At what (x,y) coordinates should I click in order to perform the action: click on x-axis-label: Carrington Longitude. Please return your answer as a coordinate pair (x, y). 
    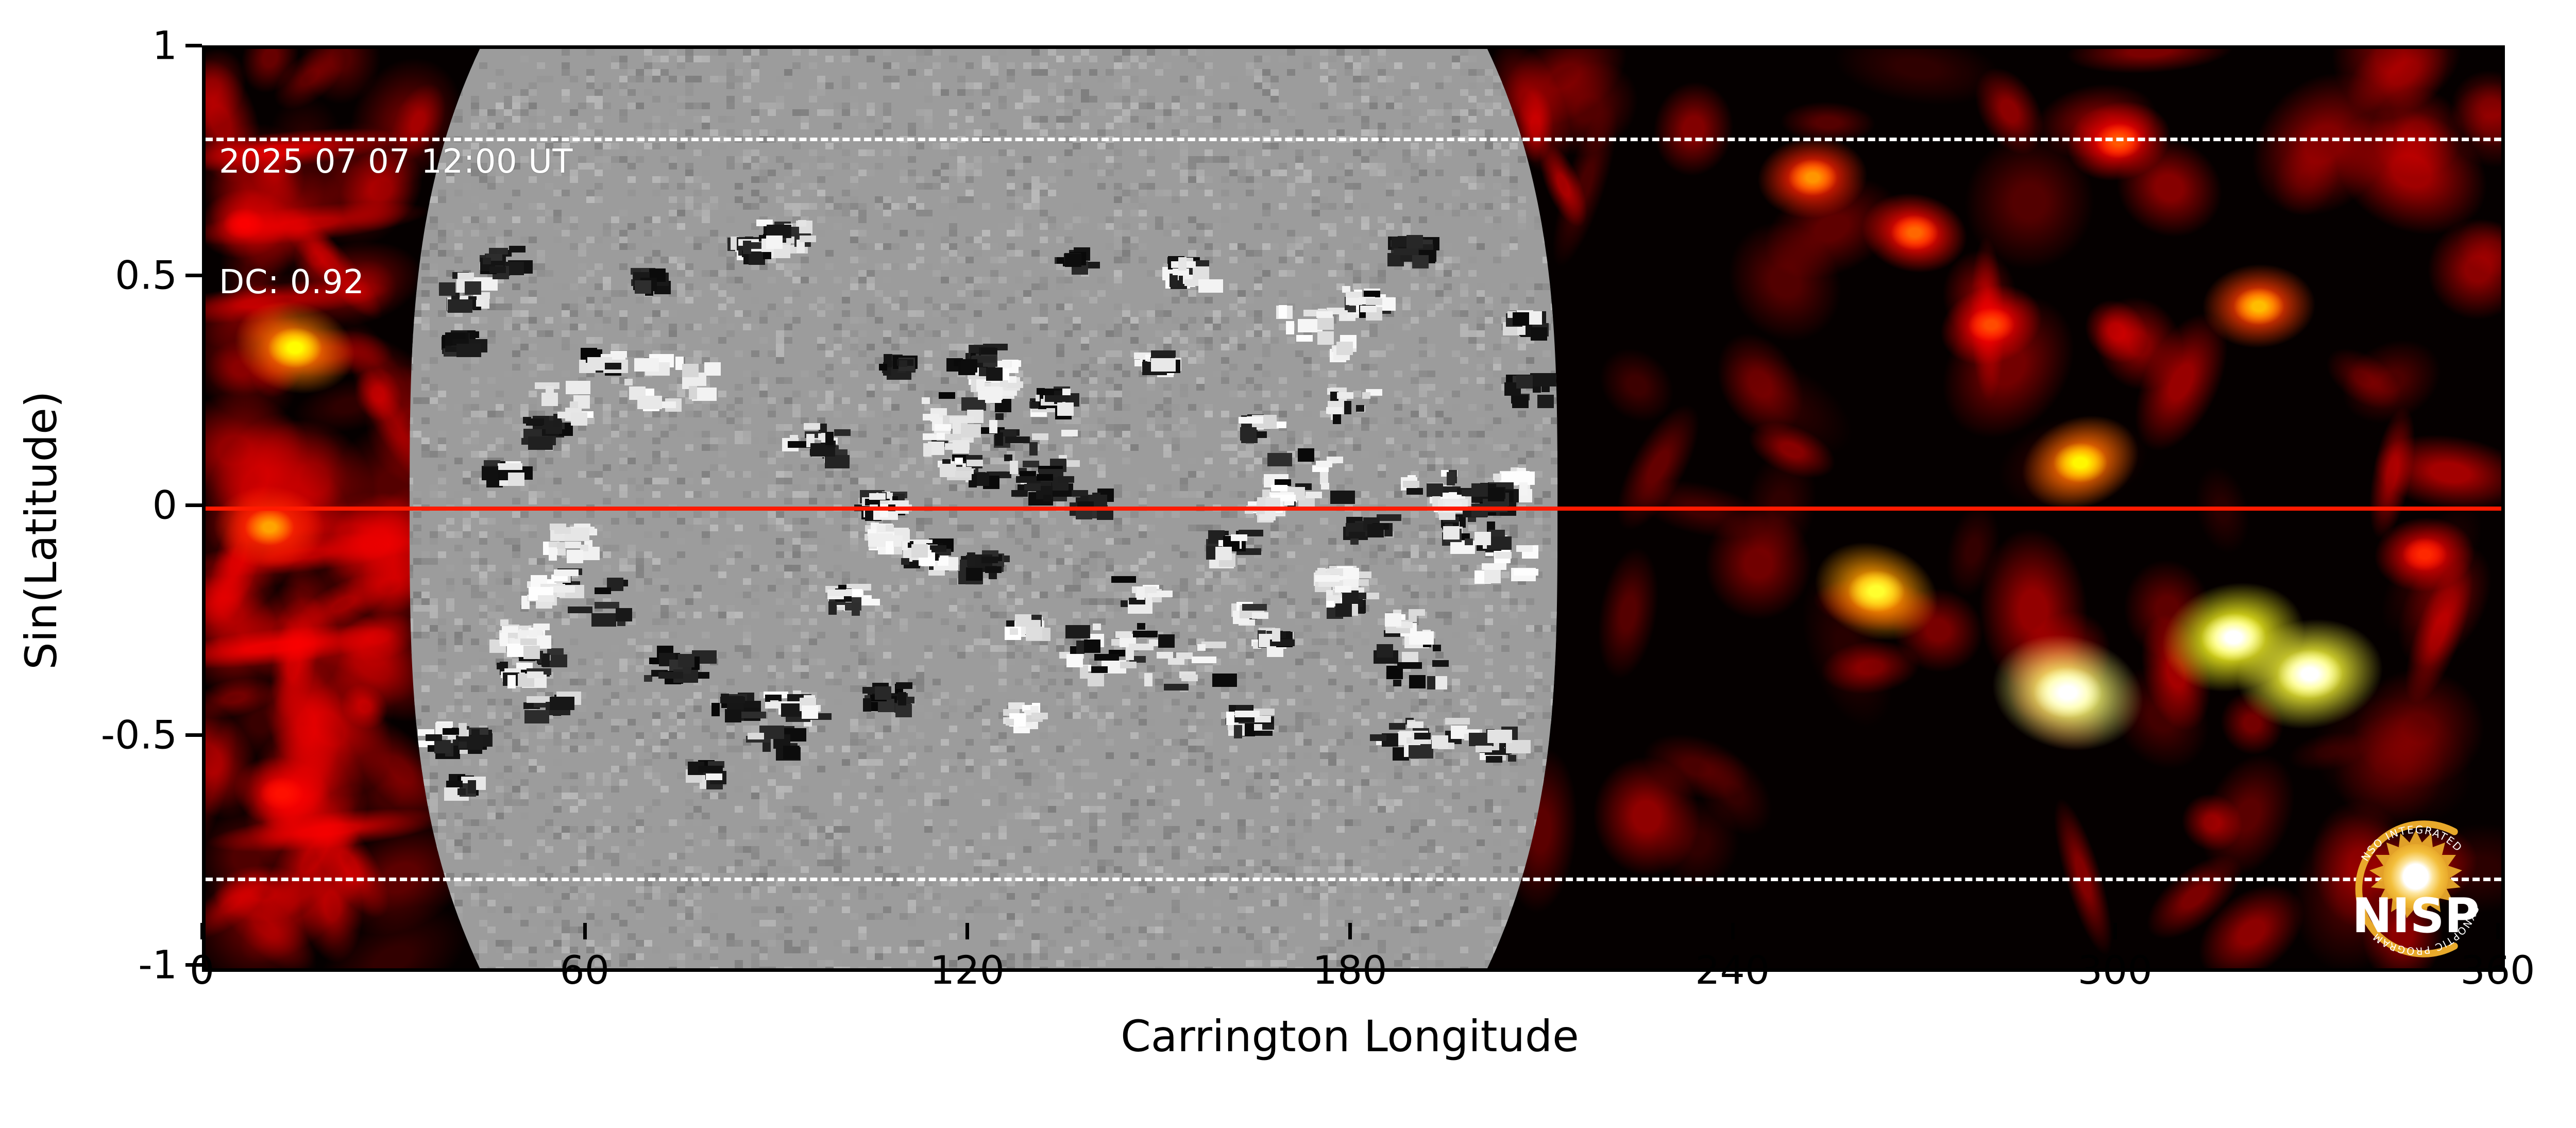
    Looking at the image, I should click on (1350, 1036).